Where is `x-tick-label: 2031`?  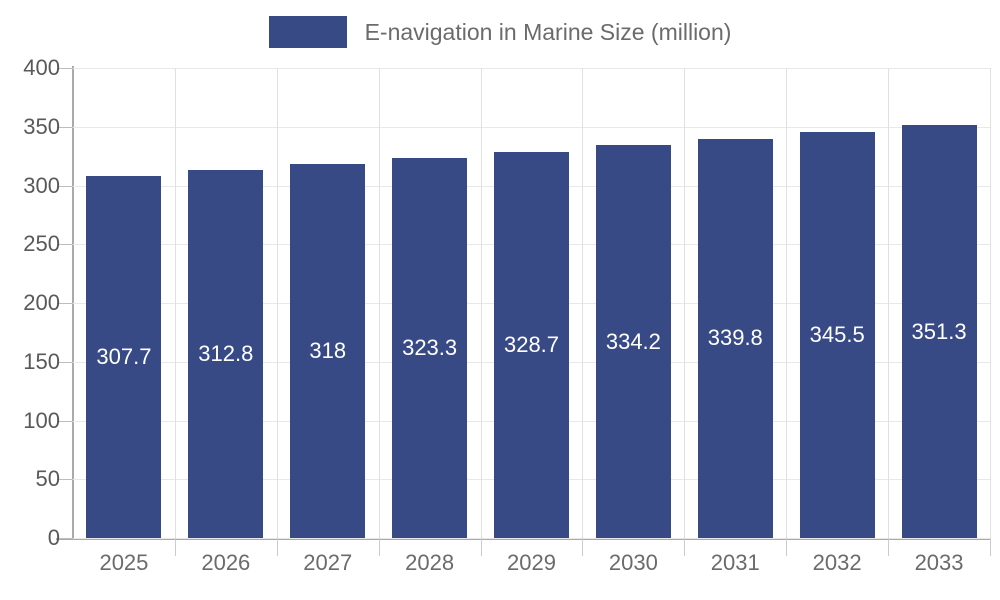 x-tick-label: 2031 is located at coordinates (735, 562).